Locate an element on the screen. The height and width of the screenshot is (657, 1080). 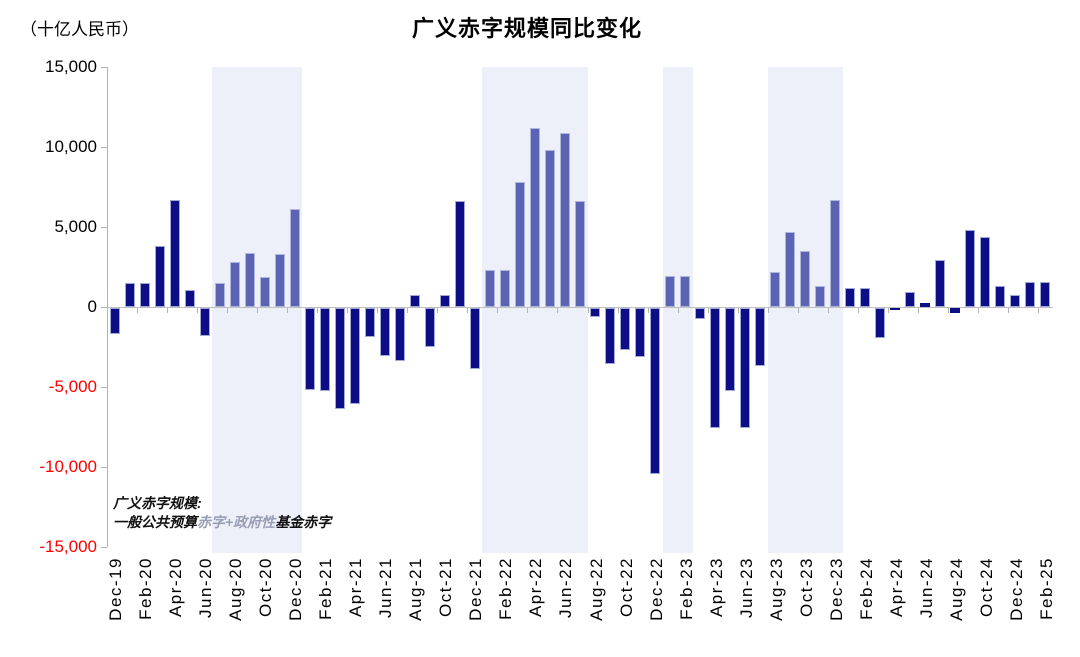
x-tick-label-Oct-23: Oct-23 is located at coordinates (806, 587).